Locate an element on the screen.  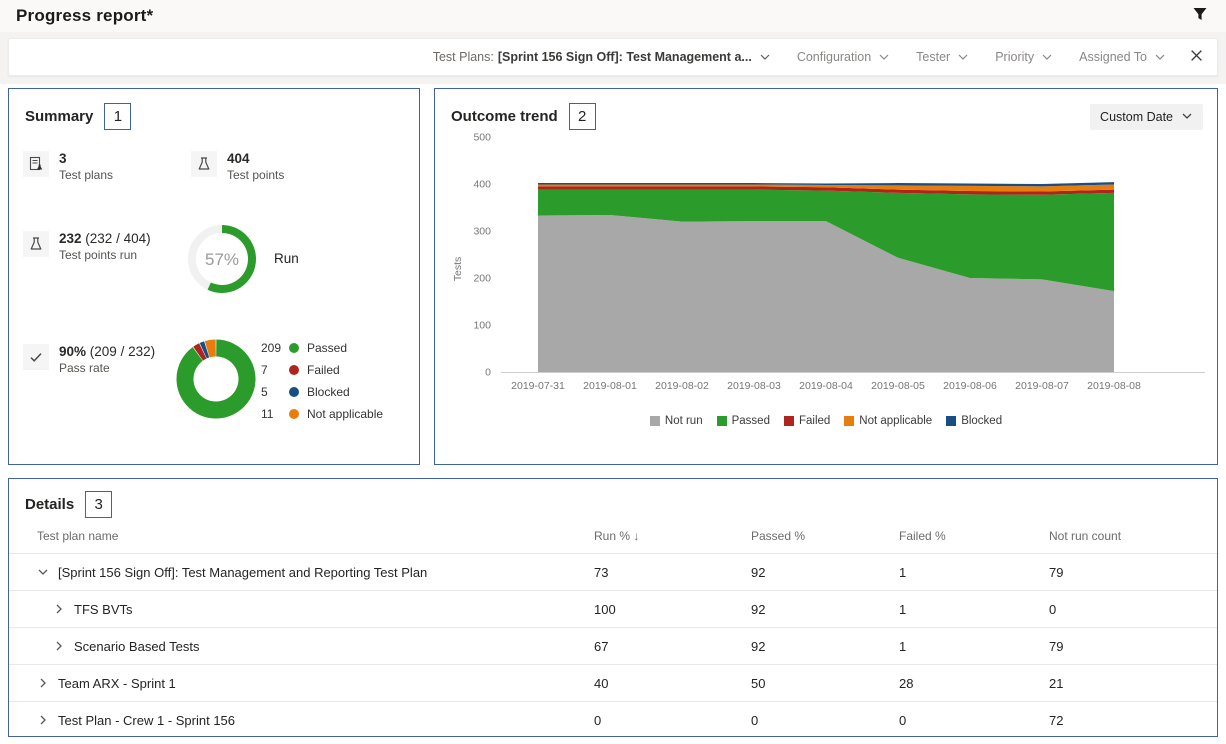
legend-item-blocked: 5 Blocked is located at coordinates (322, 392).